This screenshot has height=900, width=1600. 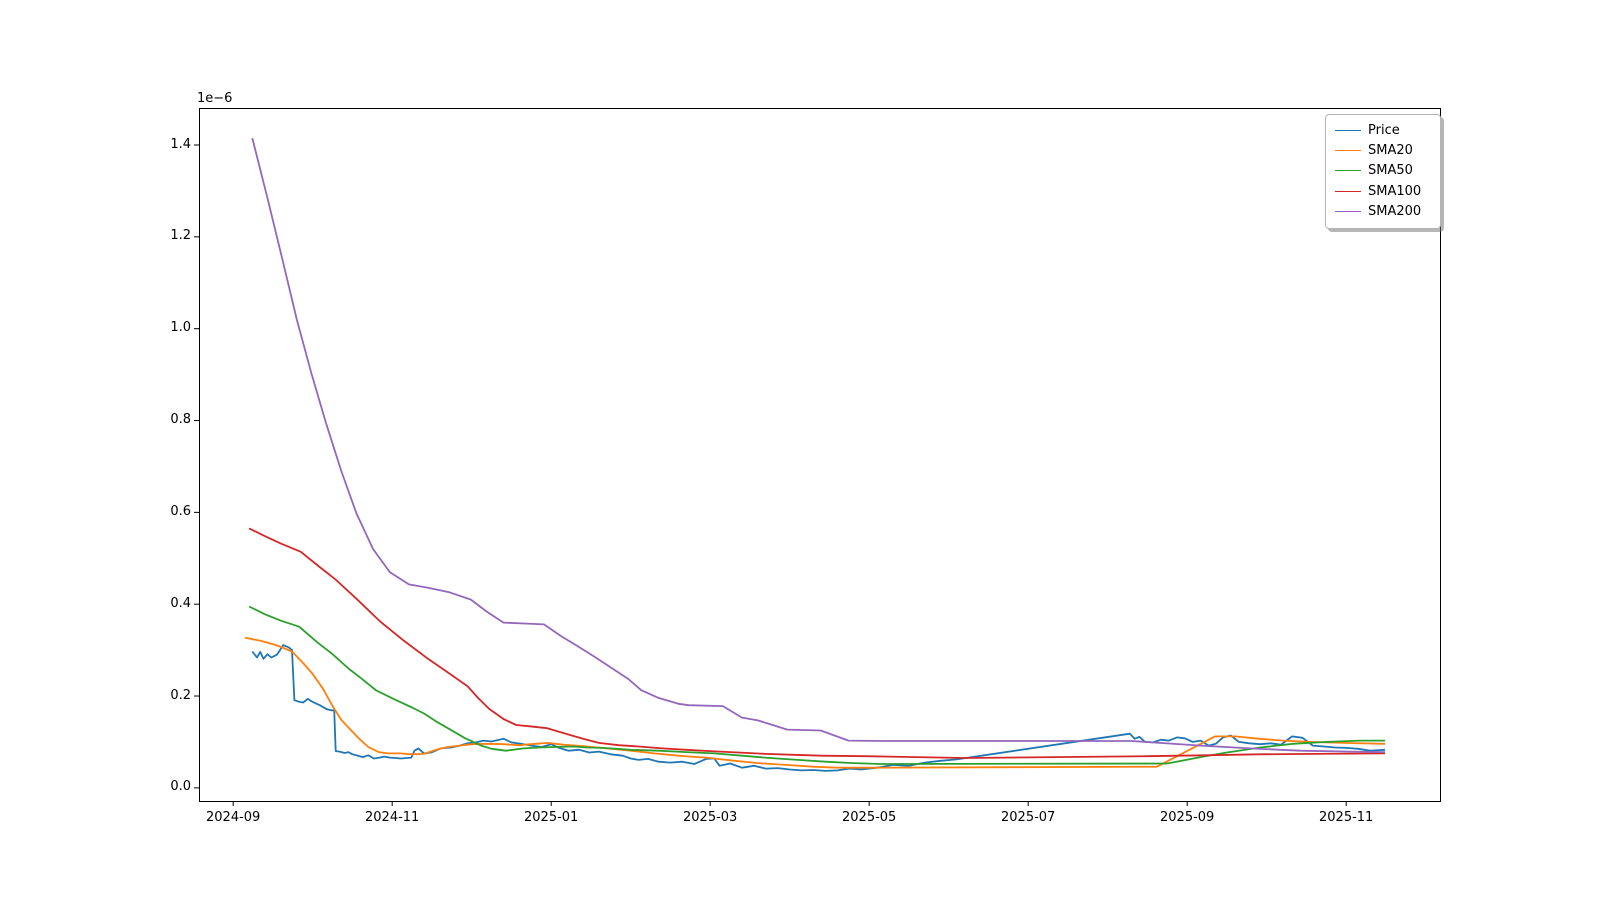 What do you see at coordinates (180, 144) in the screenshot?
I see `y-tick-label: 1.4` at bounding box center [180, 144].